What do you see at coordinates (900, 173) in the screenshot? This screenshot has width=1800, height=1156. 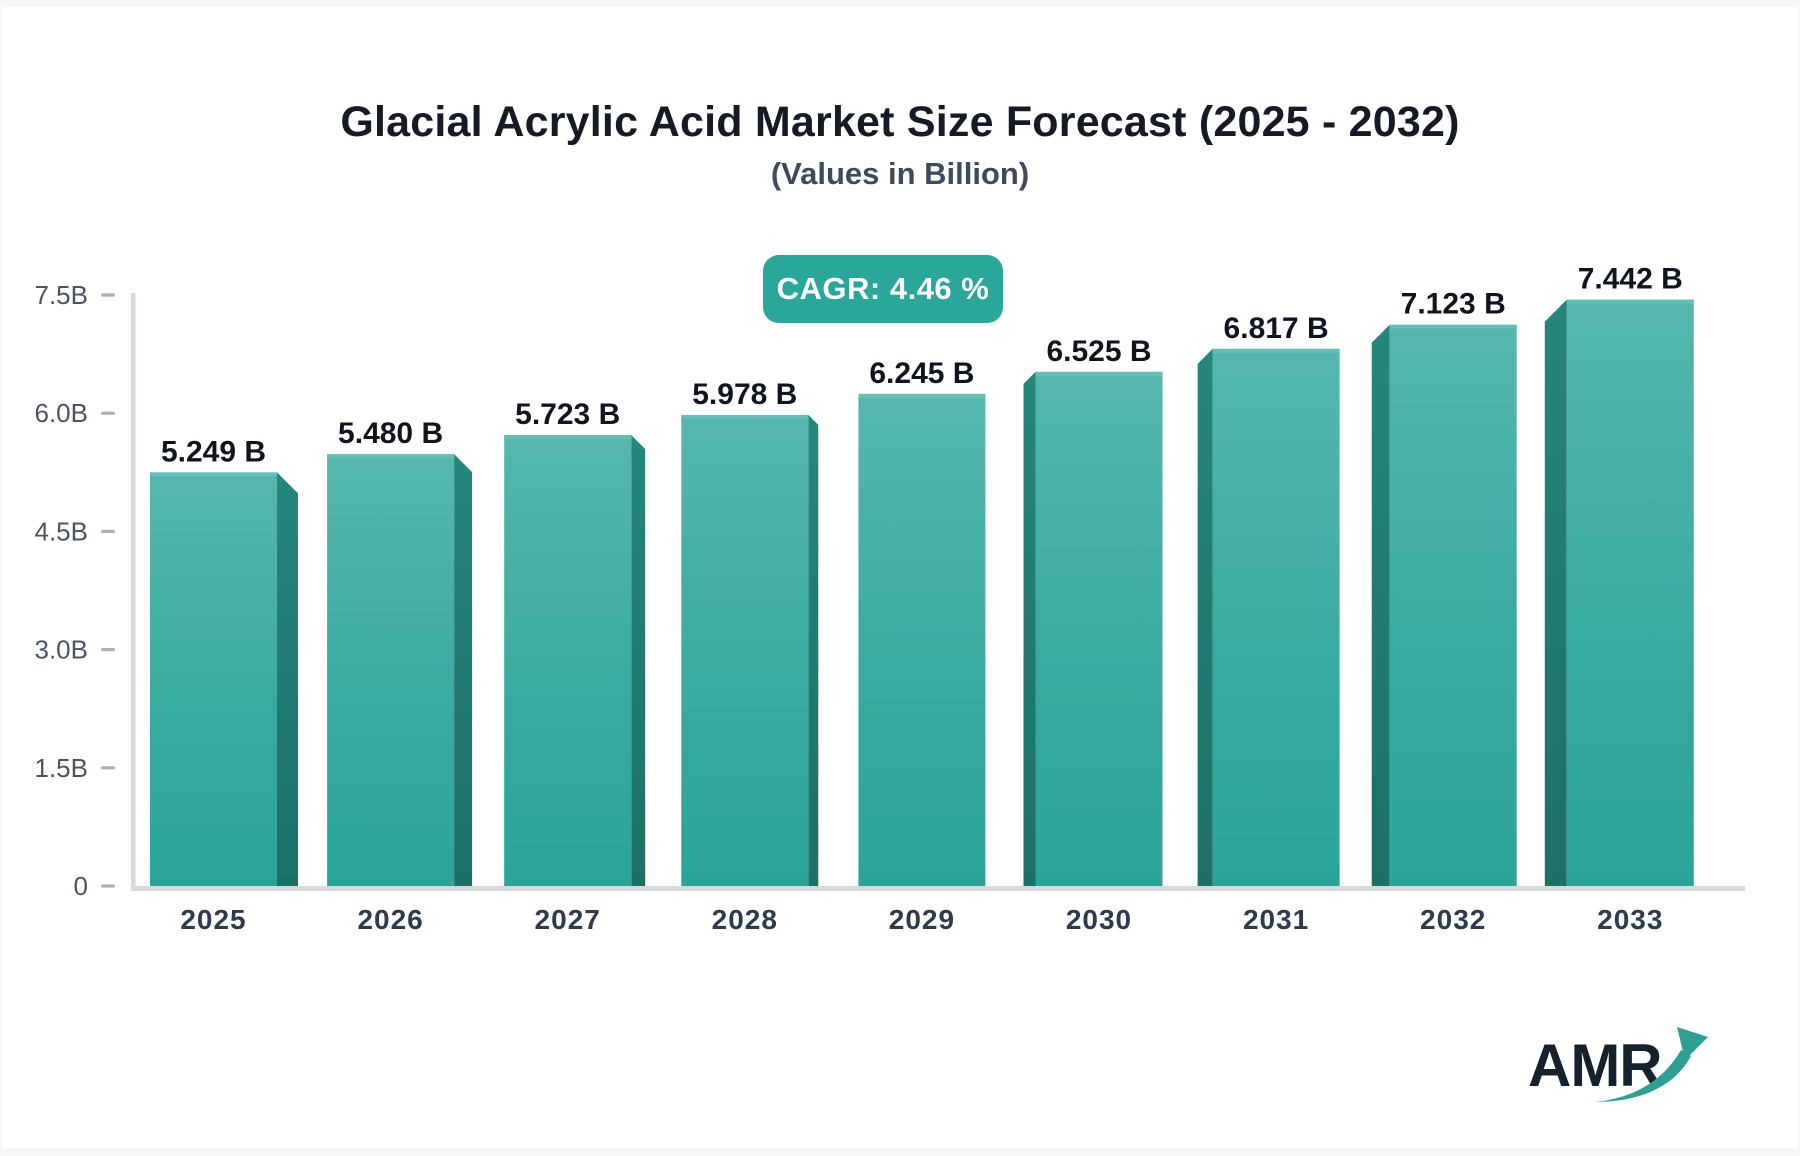 I see `chart-subtitle: (Values in Billion)` at bounding box center [900, 173].